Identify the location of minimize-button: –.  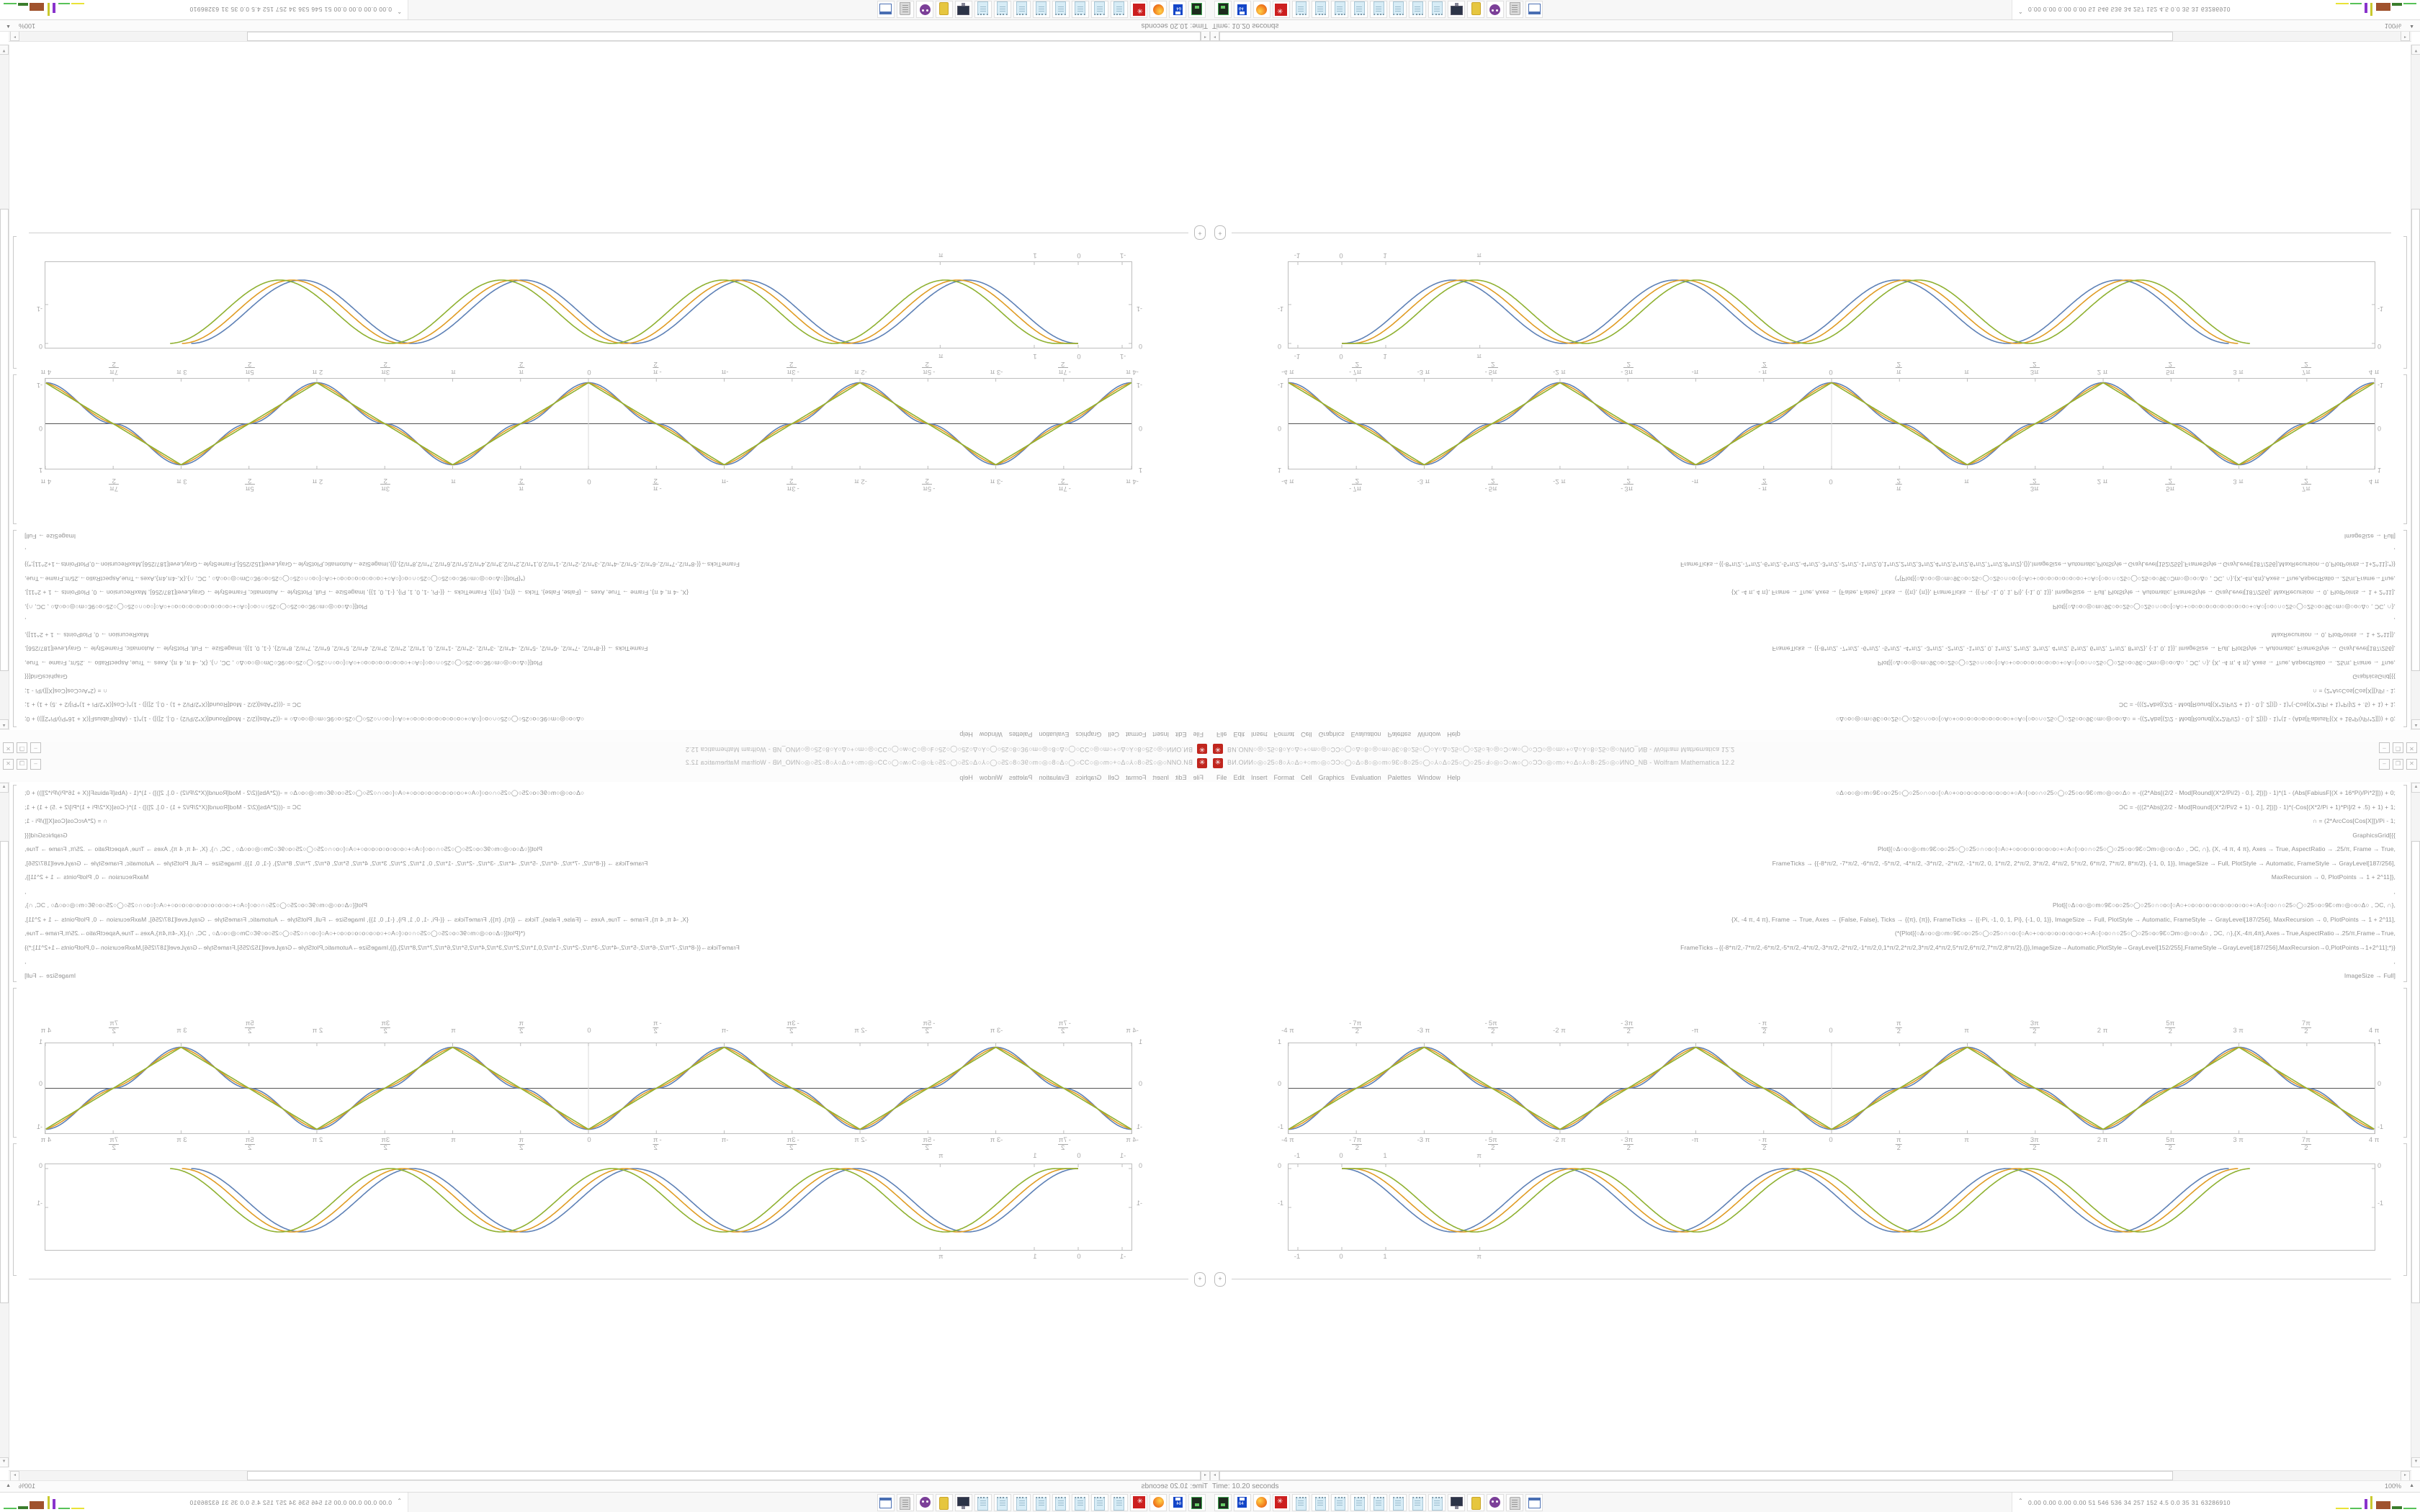
(2384, 764).